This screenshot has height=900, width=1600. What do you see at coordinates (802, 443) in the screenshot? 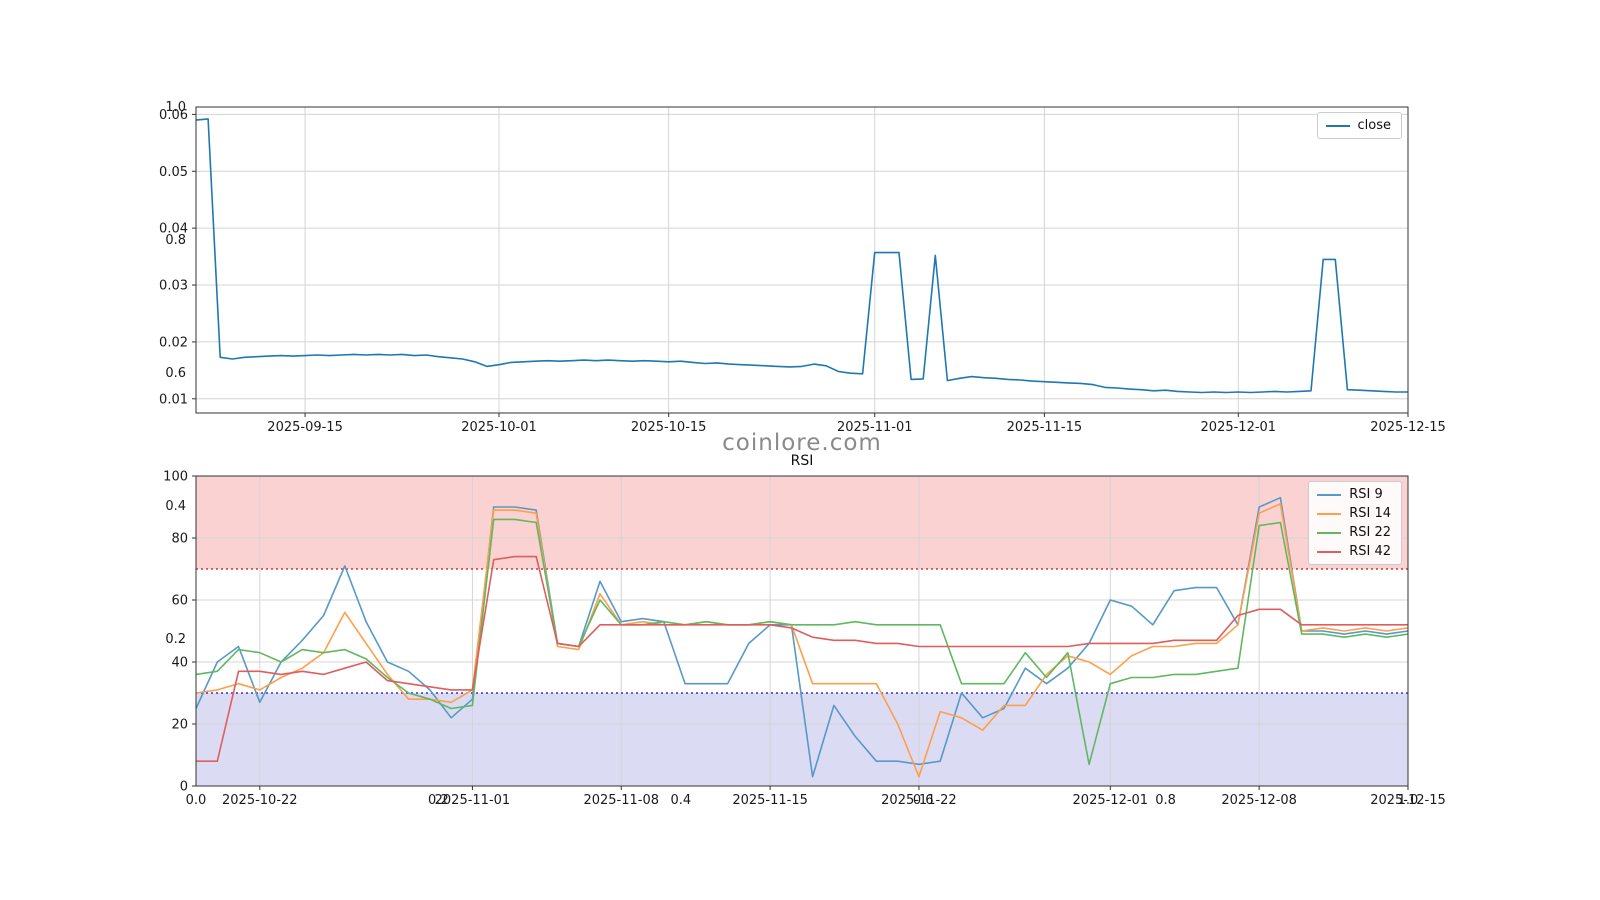
I see `watermark-text: coinlore.com` at bounding box center [802, 443].